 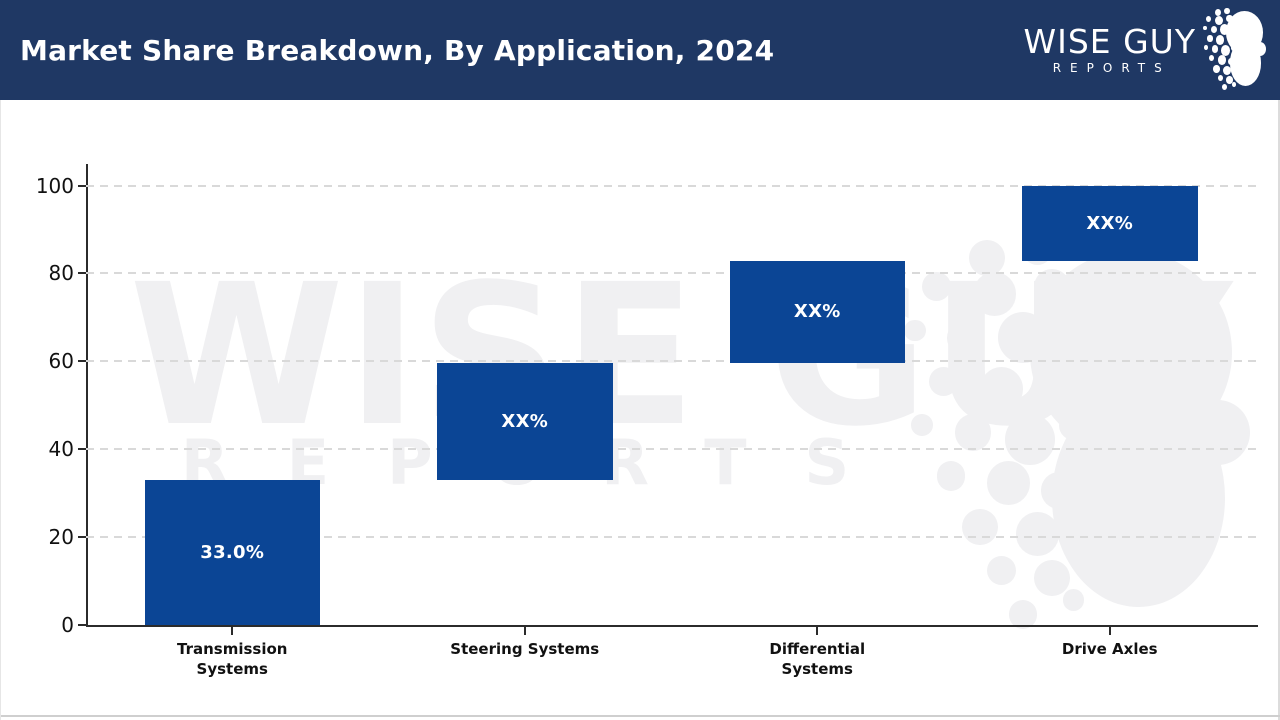 I want to click on waterfall-bar: 33.0%, so click(x=232, y=552).